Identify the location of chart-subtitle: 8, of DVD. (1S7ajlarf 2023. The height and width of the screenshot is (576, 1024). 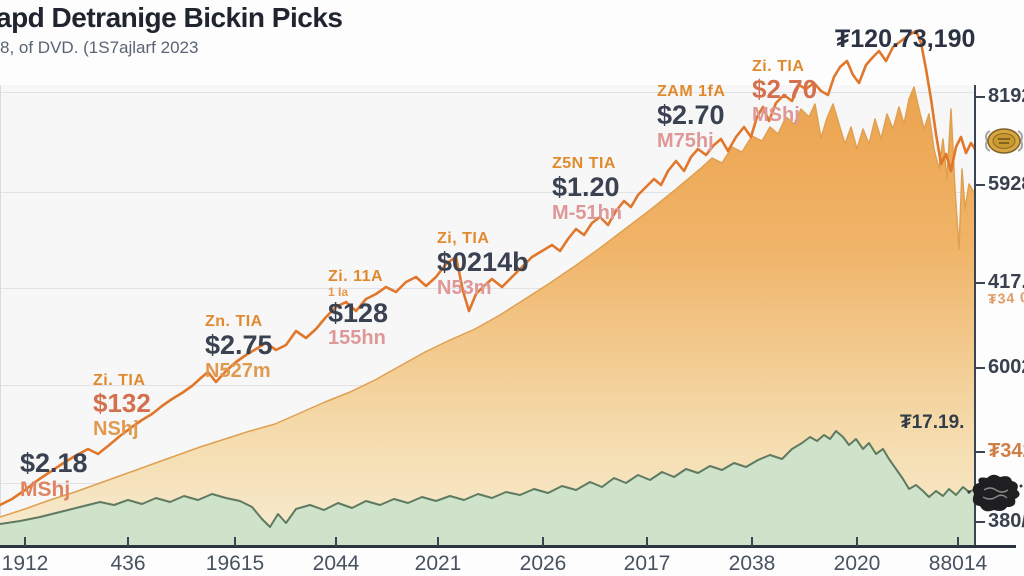
(99, 47).